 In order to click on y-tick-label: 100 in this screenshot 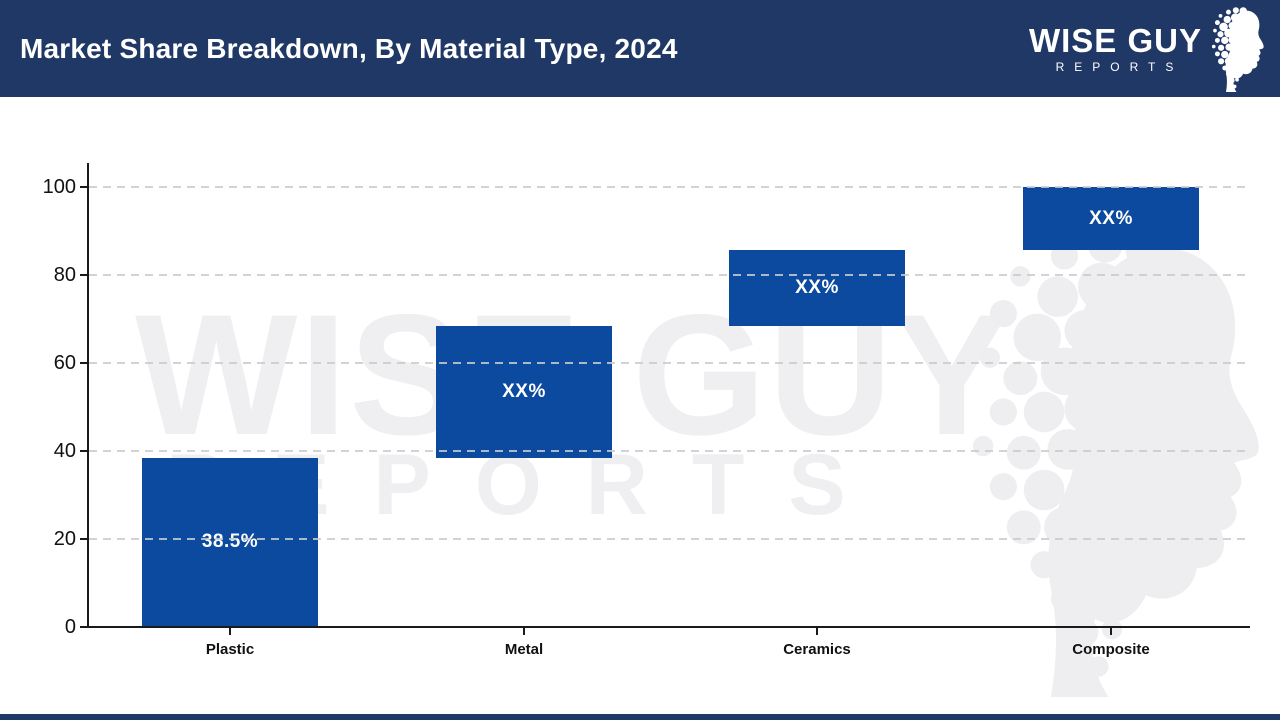, I will do `click(59, 187)`.